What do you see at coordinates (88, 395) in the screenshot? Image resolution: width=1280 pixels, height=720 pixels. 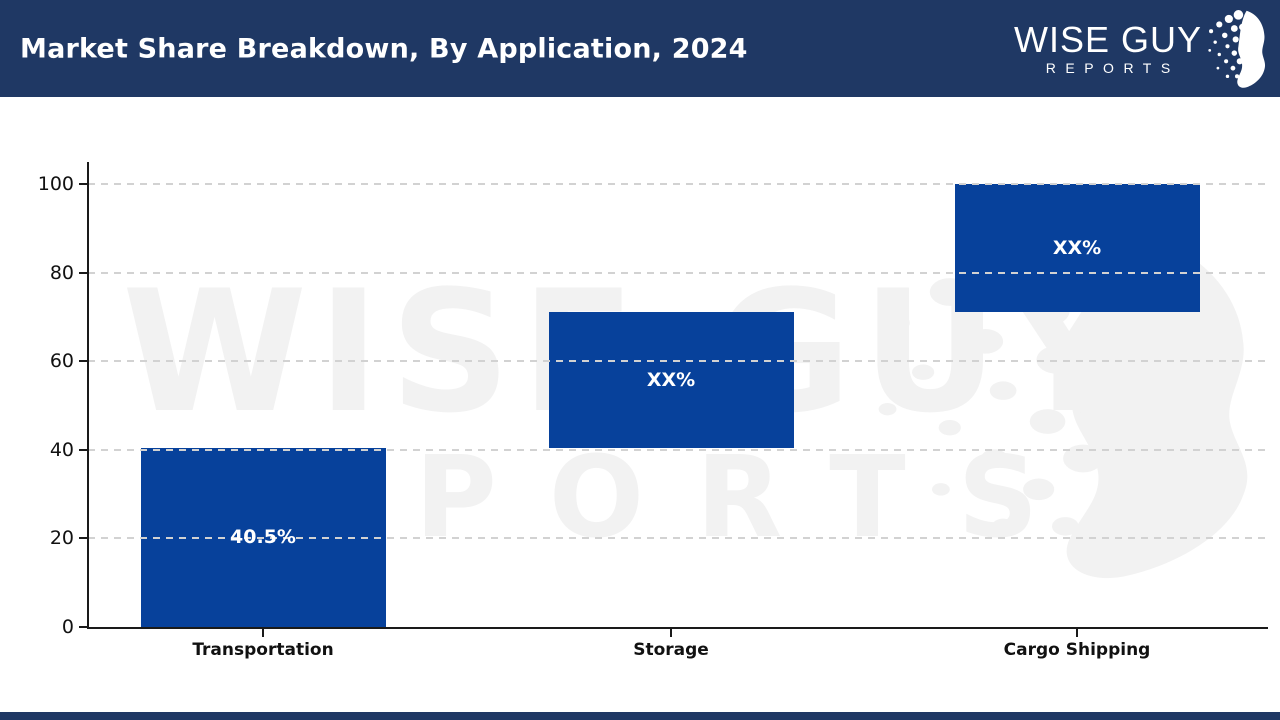 I see `y-axis-line` at bounding box center [88, 395].